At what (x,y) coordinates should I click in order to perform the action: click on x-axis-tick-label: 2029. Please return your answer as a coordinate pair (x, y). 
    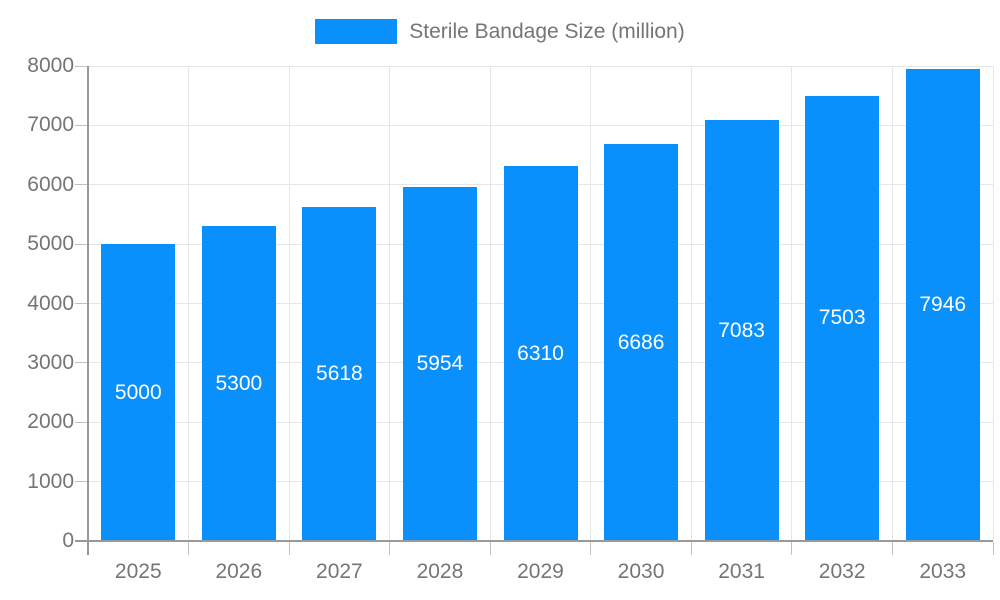
    Looking at the image, I should click on (540, 571).